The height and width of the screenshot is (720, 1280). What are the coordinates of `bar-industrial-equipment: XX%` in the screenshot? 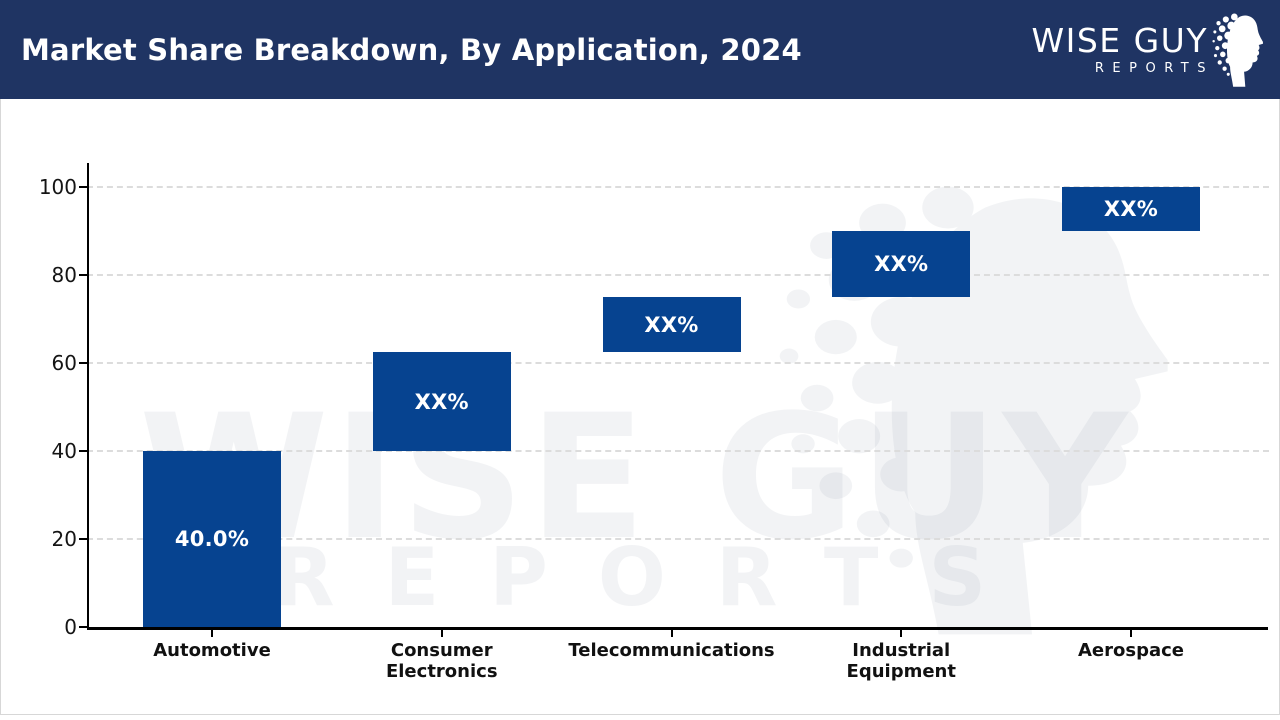 It's located at (901, 264).